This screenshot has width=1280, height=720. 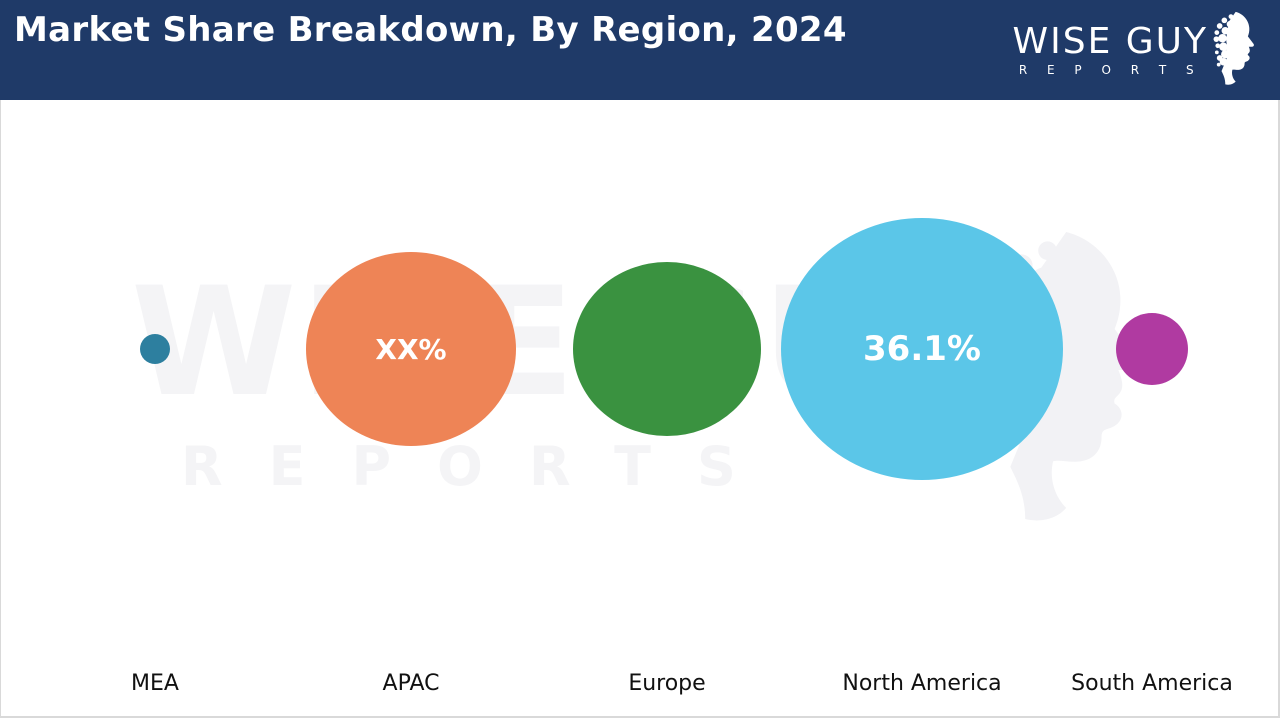 I want to click on category-label-mea: MEA, so click(x=155, y=683).